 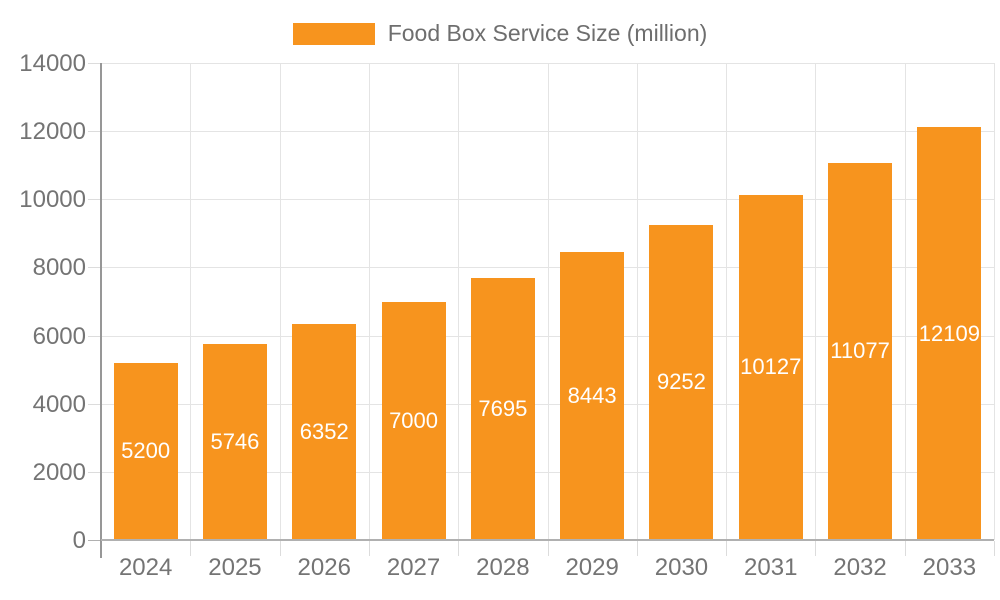 What do you see at coordinates (771, 567) in the screenshot?
I see `x-tick-label: 2031` at bounding box center [771, 567].